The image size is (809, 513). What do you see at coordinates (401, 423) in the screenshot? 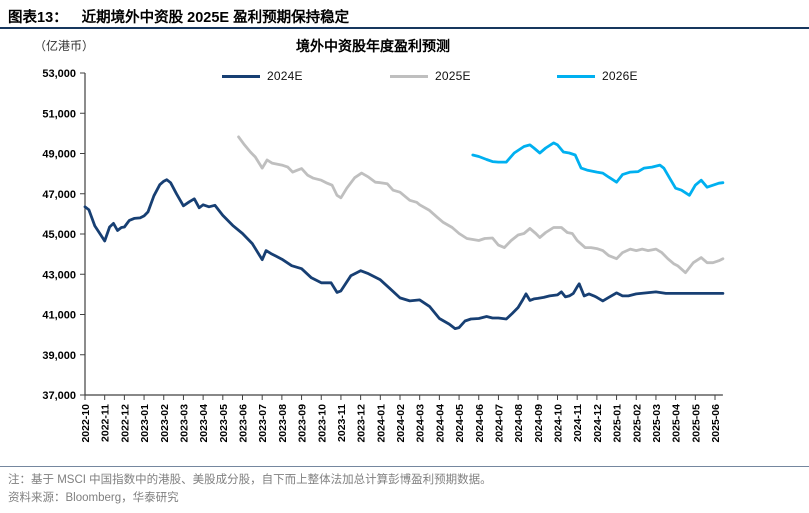
I see `x-tick-label: 2024-02` at bounding box center [401, 423].